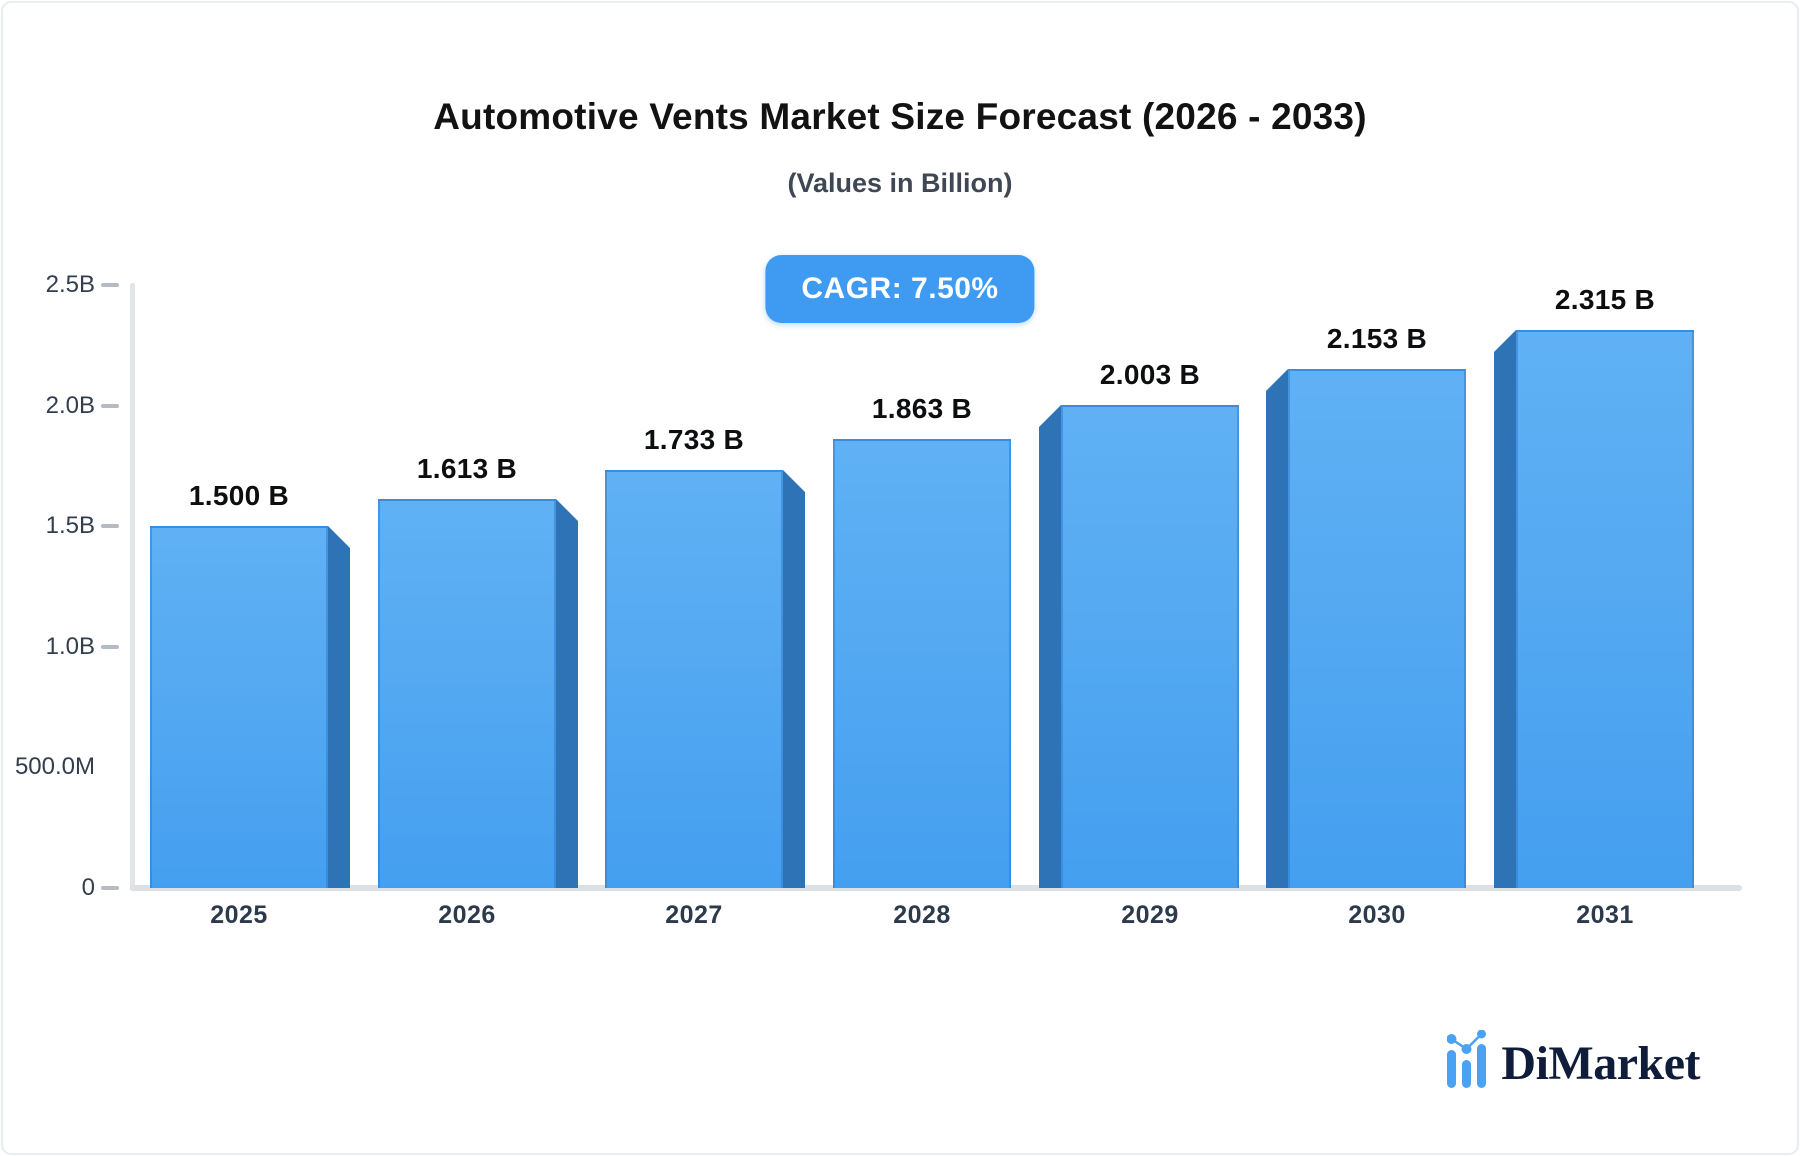  What do you see at coordinates (70, 526) in the screenshot?
I see `y-tick-label-1.5B: 1.5B` at bounding box center [70, 526].